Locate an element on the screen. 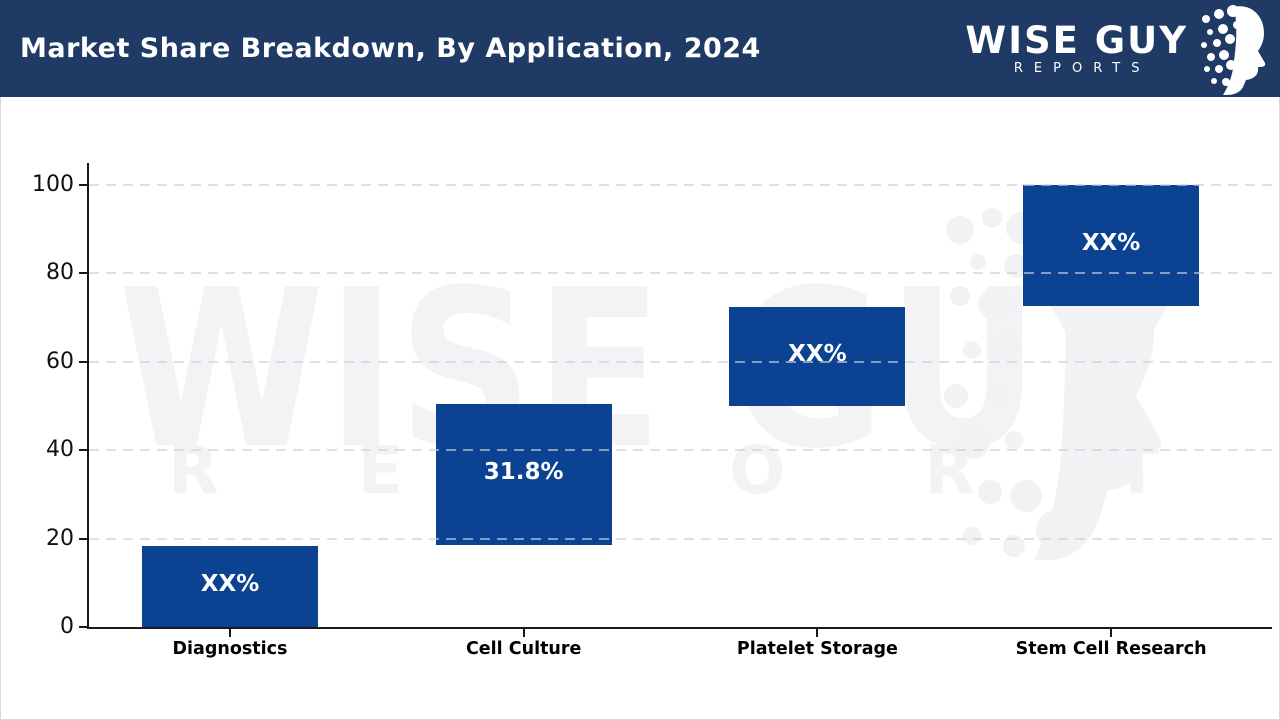 This screenshot has width=1280, height=720. logo-text: WISE GUY REPORTS is located at coordinates (1076, 48).